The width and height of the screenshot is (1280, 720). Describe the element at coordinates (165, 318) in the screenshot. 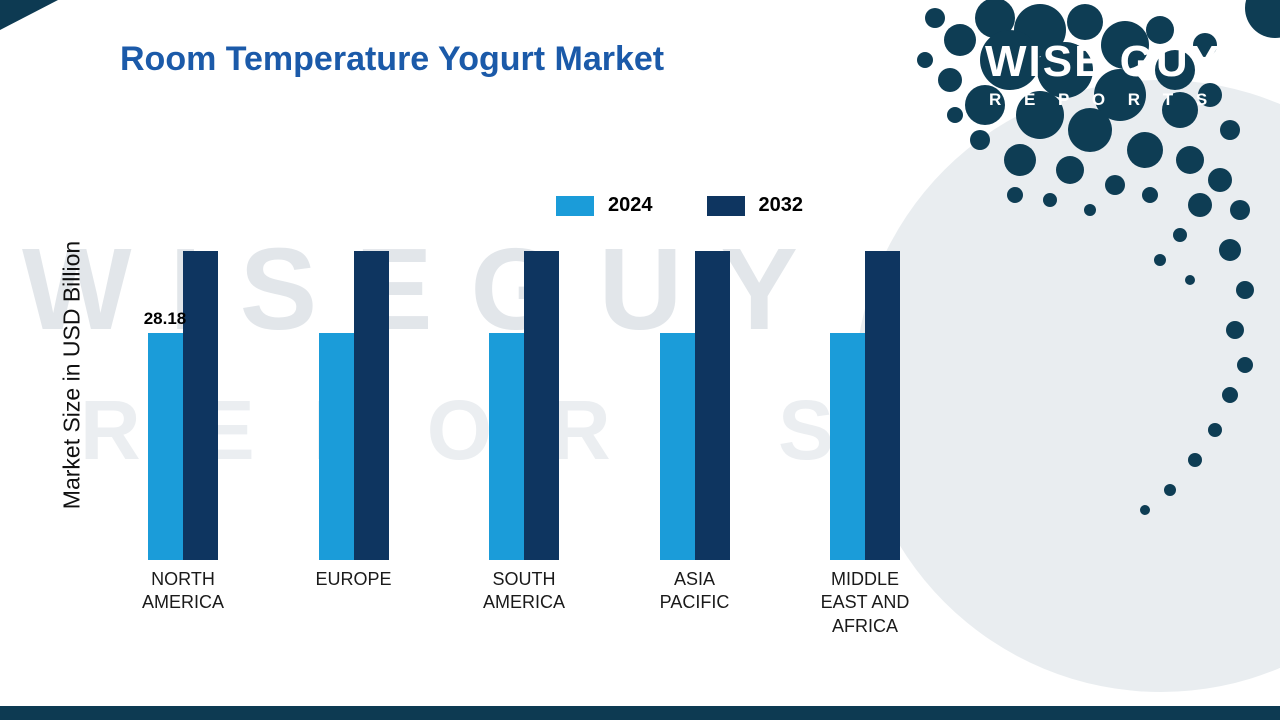

I see `bar-value-label: 28.18` at that location.